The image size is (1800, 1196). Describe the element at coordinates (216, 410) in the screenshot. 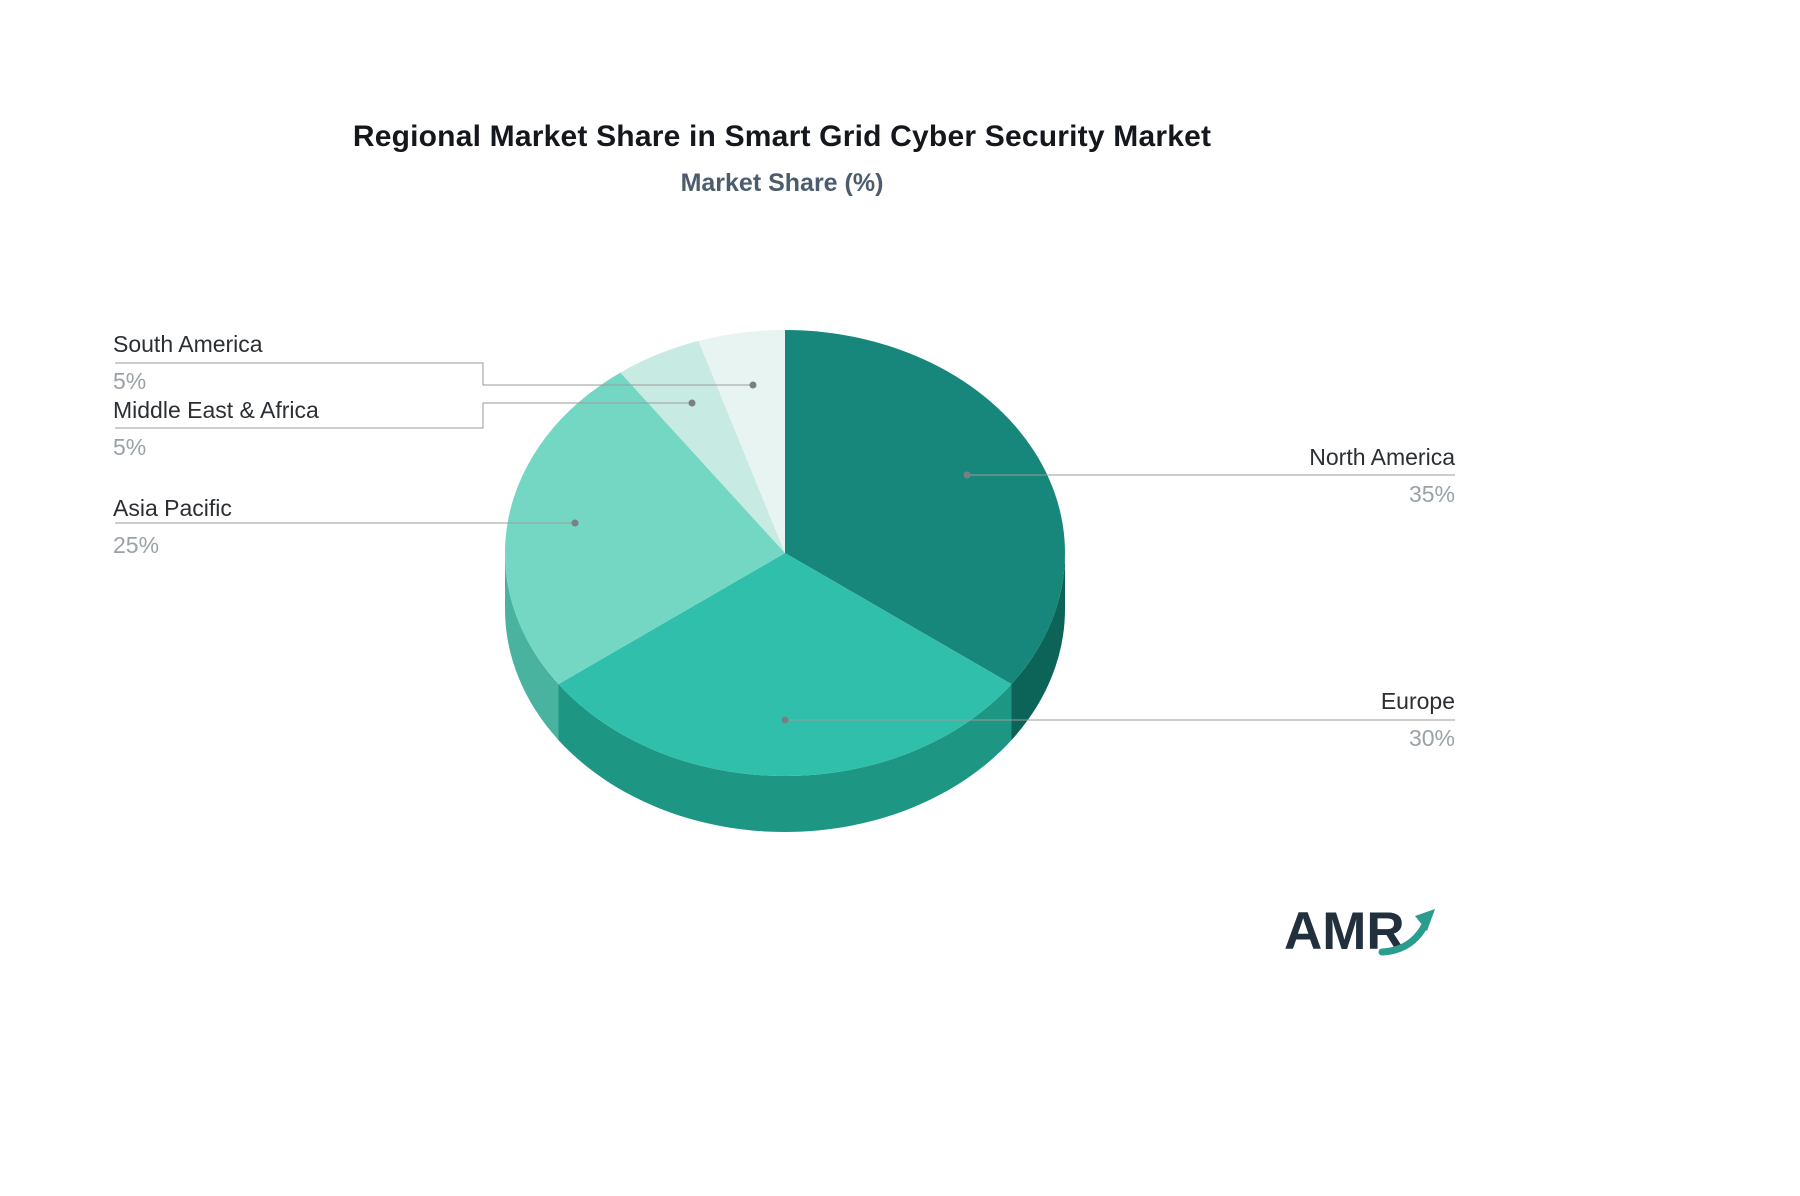

I see `label-middle-east-africa: Middle East & Africa` at that location.